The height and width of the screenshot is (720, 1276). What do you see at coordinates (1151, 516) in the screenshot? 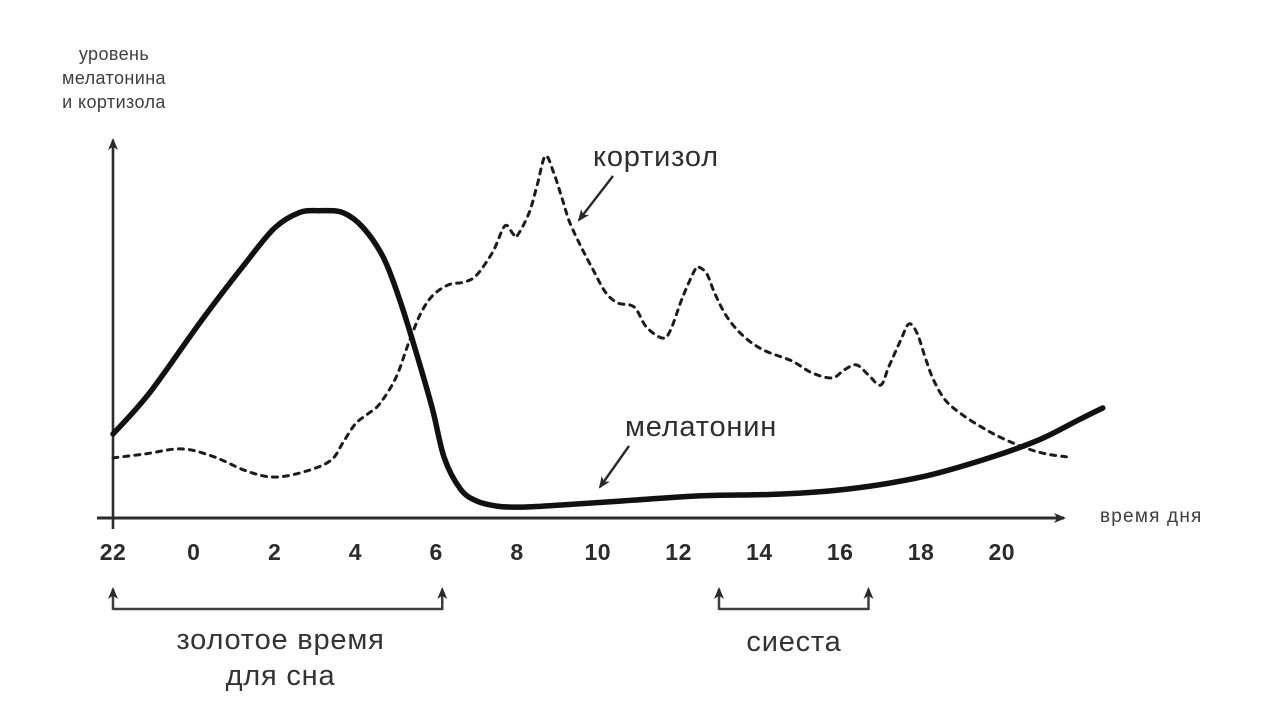
I see `x-axis-label: время дня` at bounding box center [1151, 516].